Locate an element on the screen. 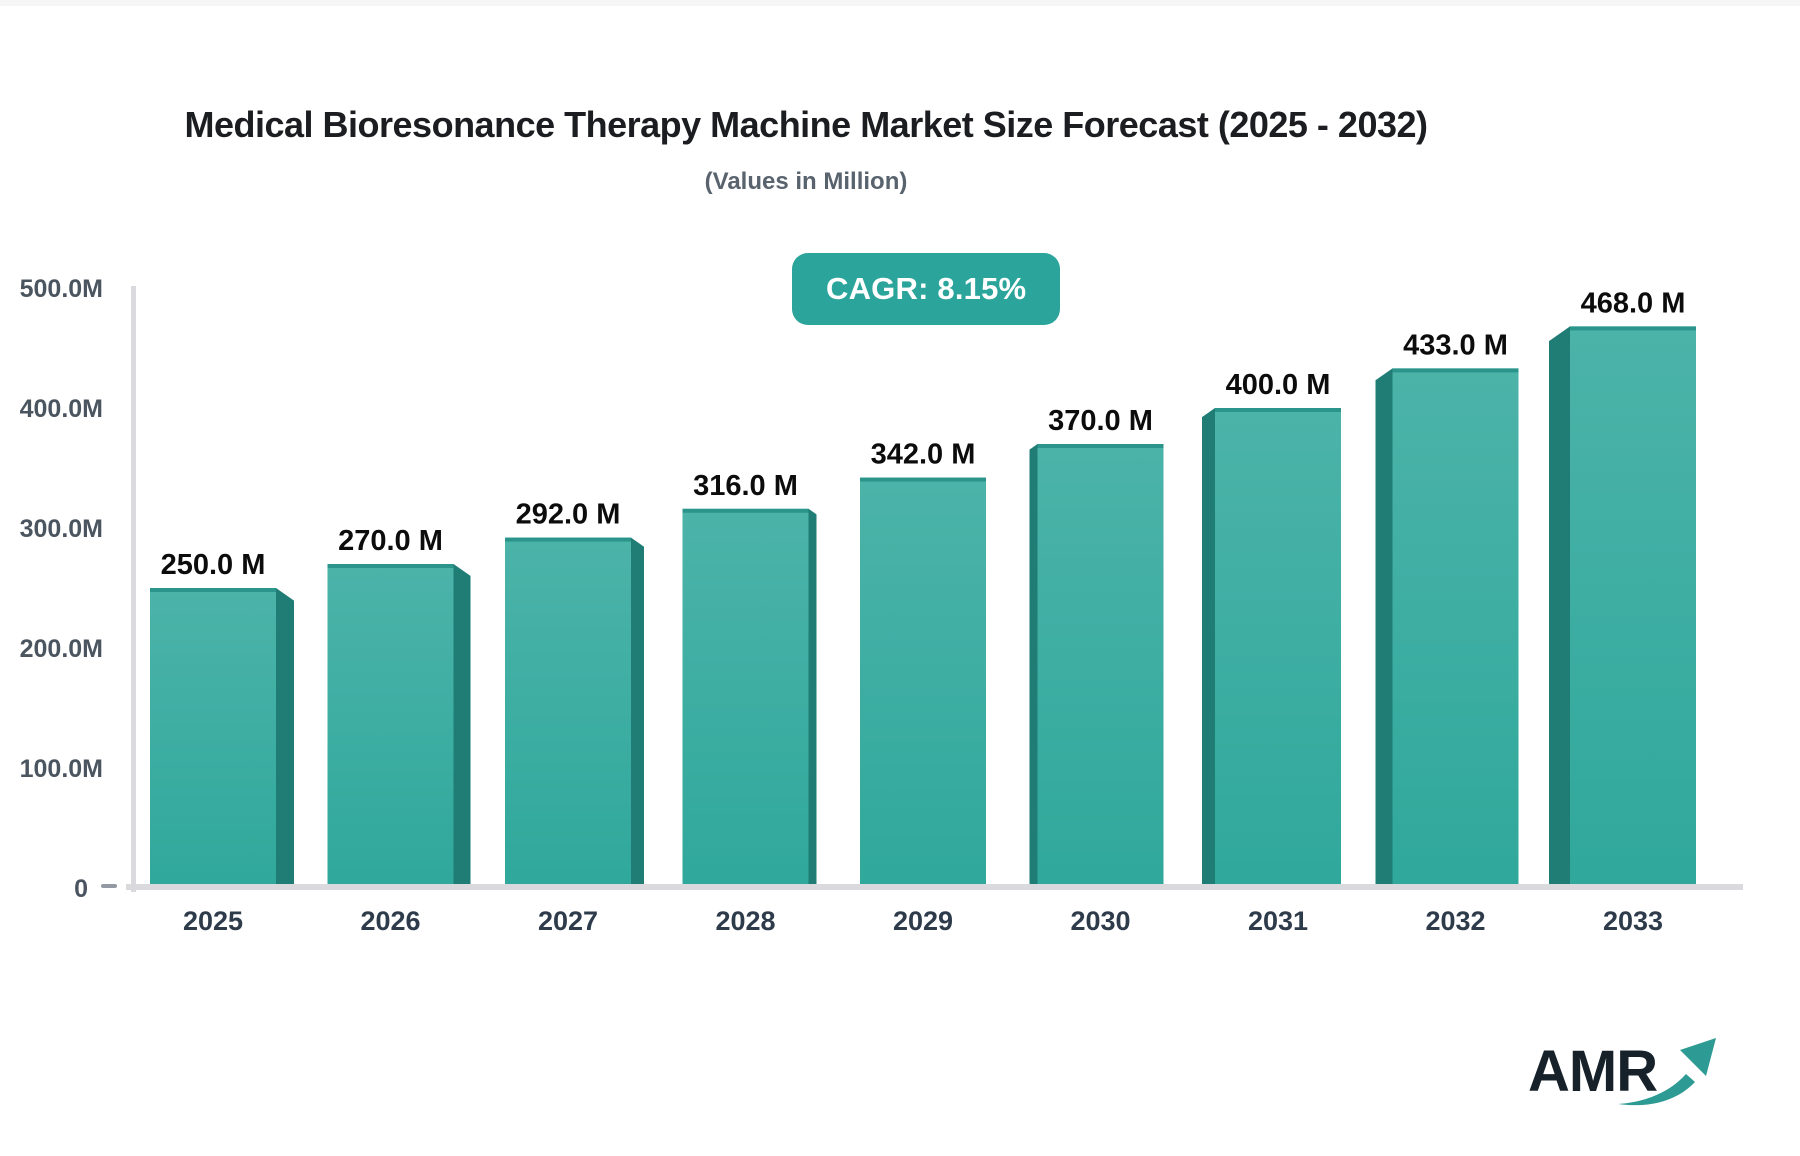 The image size is (1800, 1156). bar-top-edge-2025 is located at coordinates (213, 590).